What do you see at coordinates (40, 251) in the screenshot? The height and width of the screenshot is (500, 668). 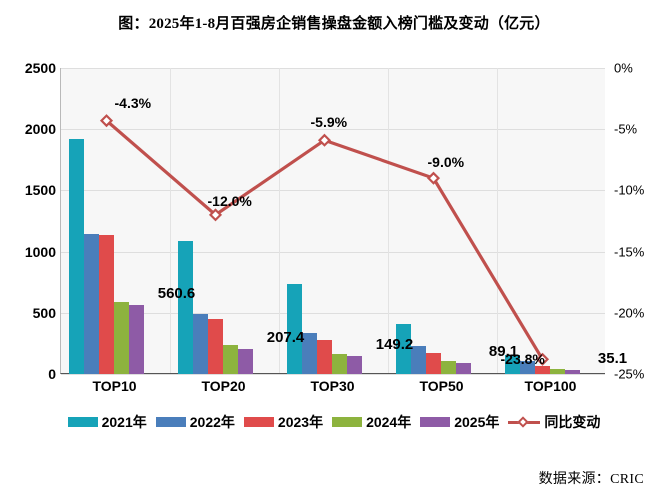 I see `y-axis-left-tick: 1000` at bounding box center [40, 251].